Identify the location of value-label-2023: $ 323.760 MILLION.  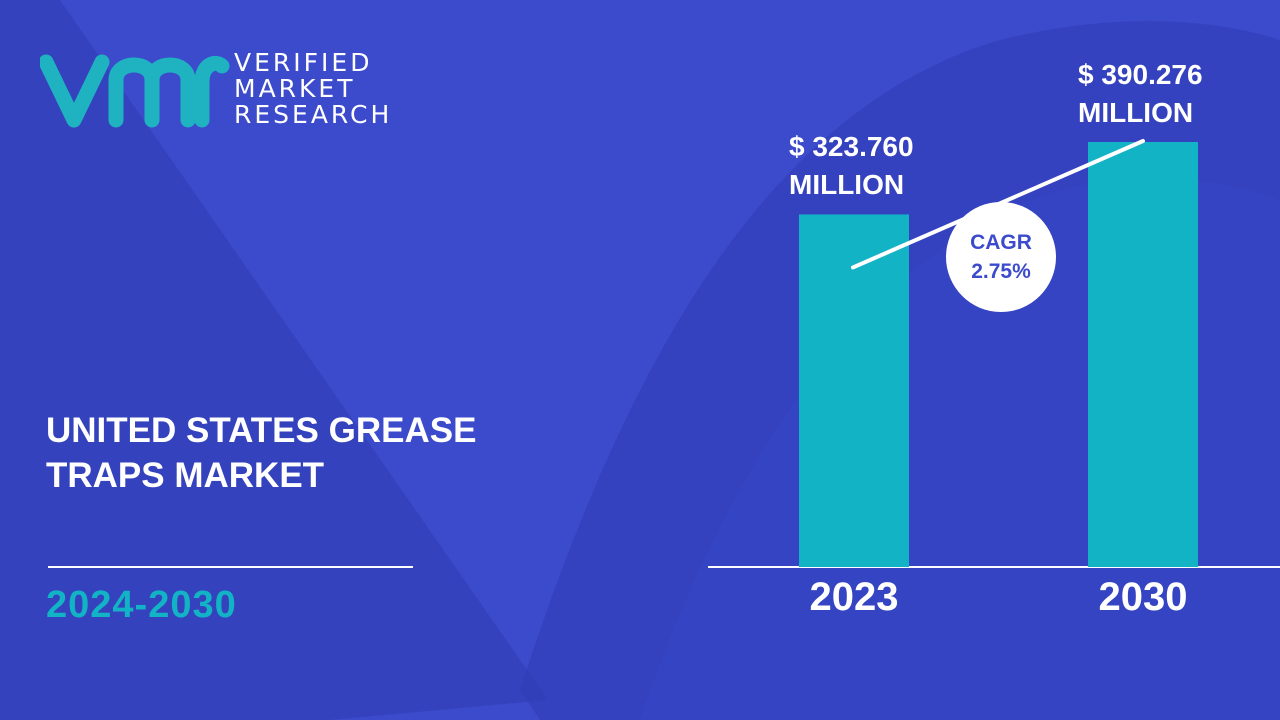
(851, 166).